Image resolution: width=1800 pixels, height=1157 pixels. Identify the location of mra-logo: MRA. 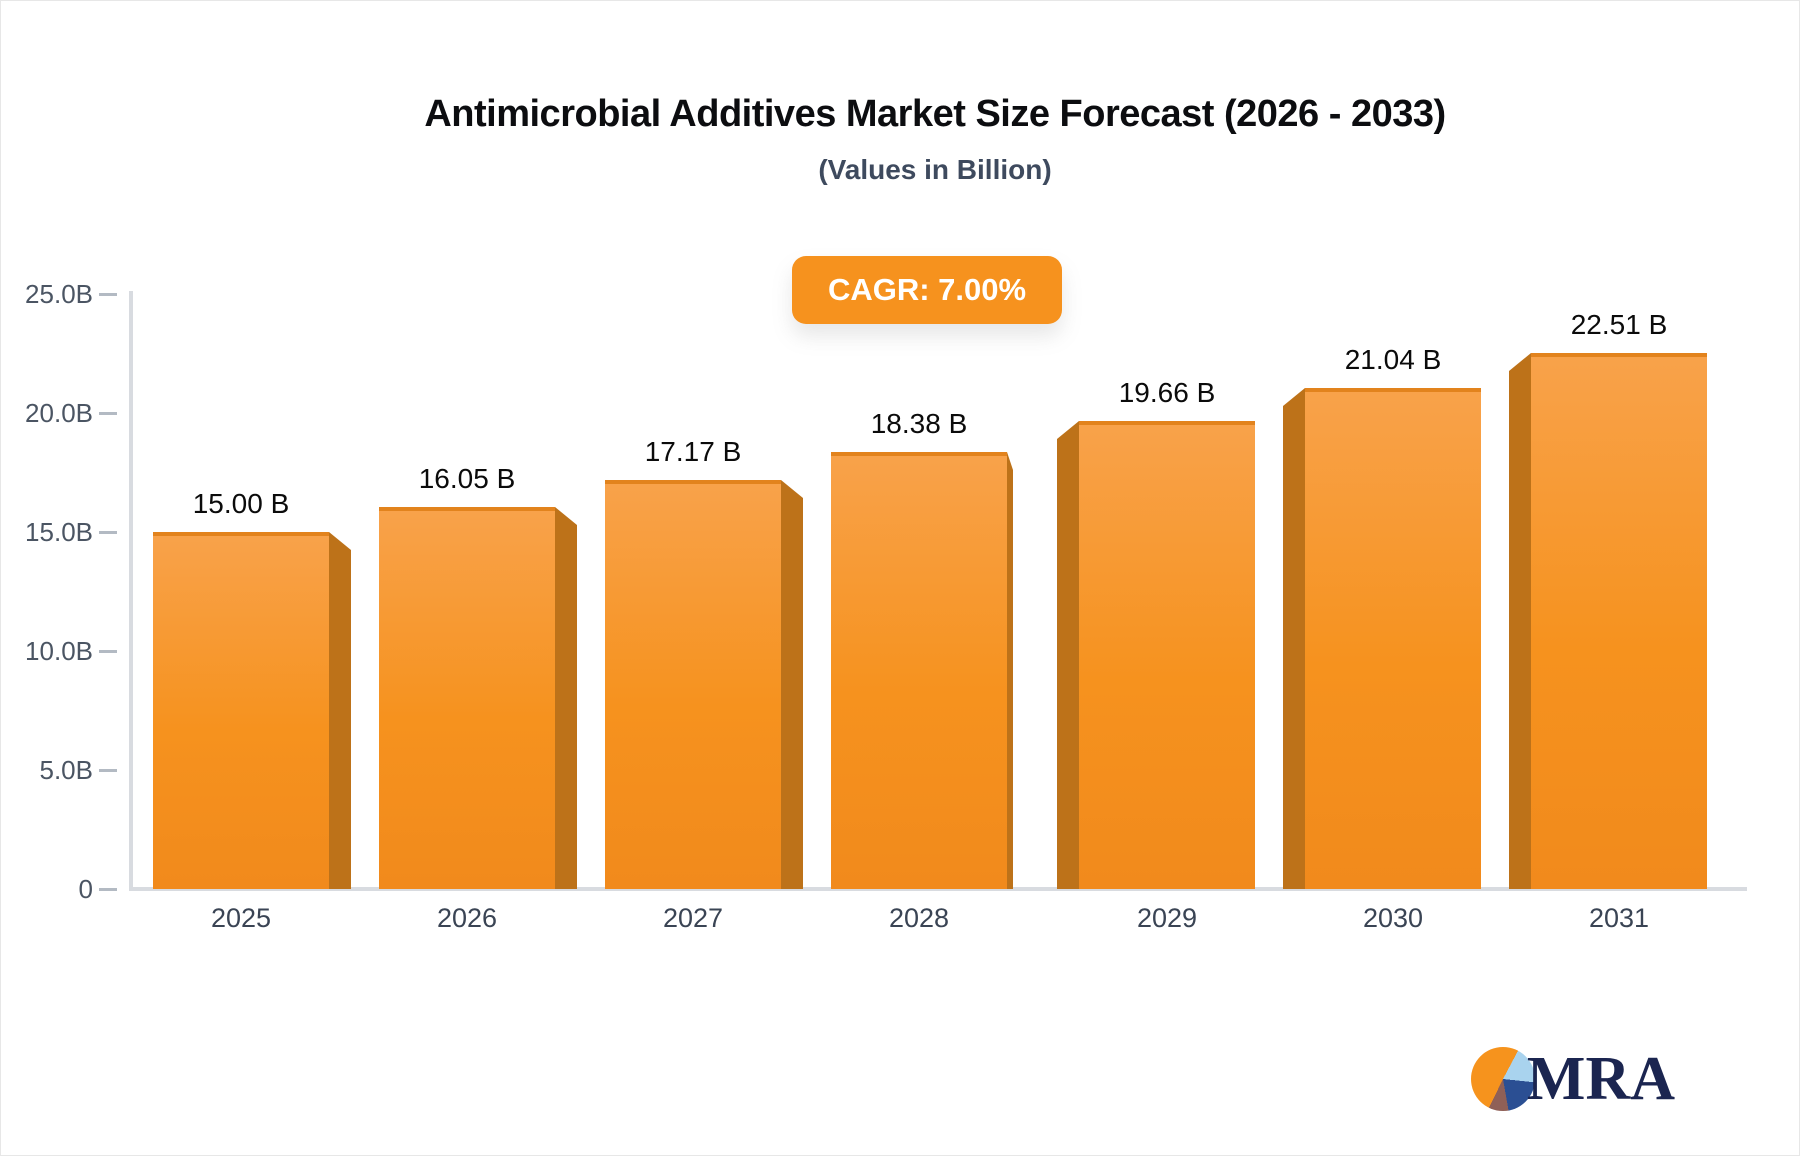
(1572, 1079).